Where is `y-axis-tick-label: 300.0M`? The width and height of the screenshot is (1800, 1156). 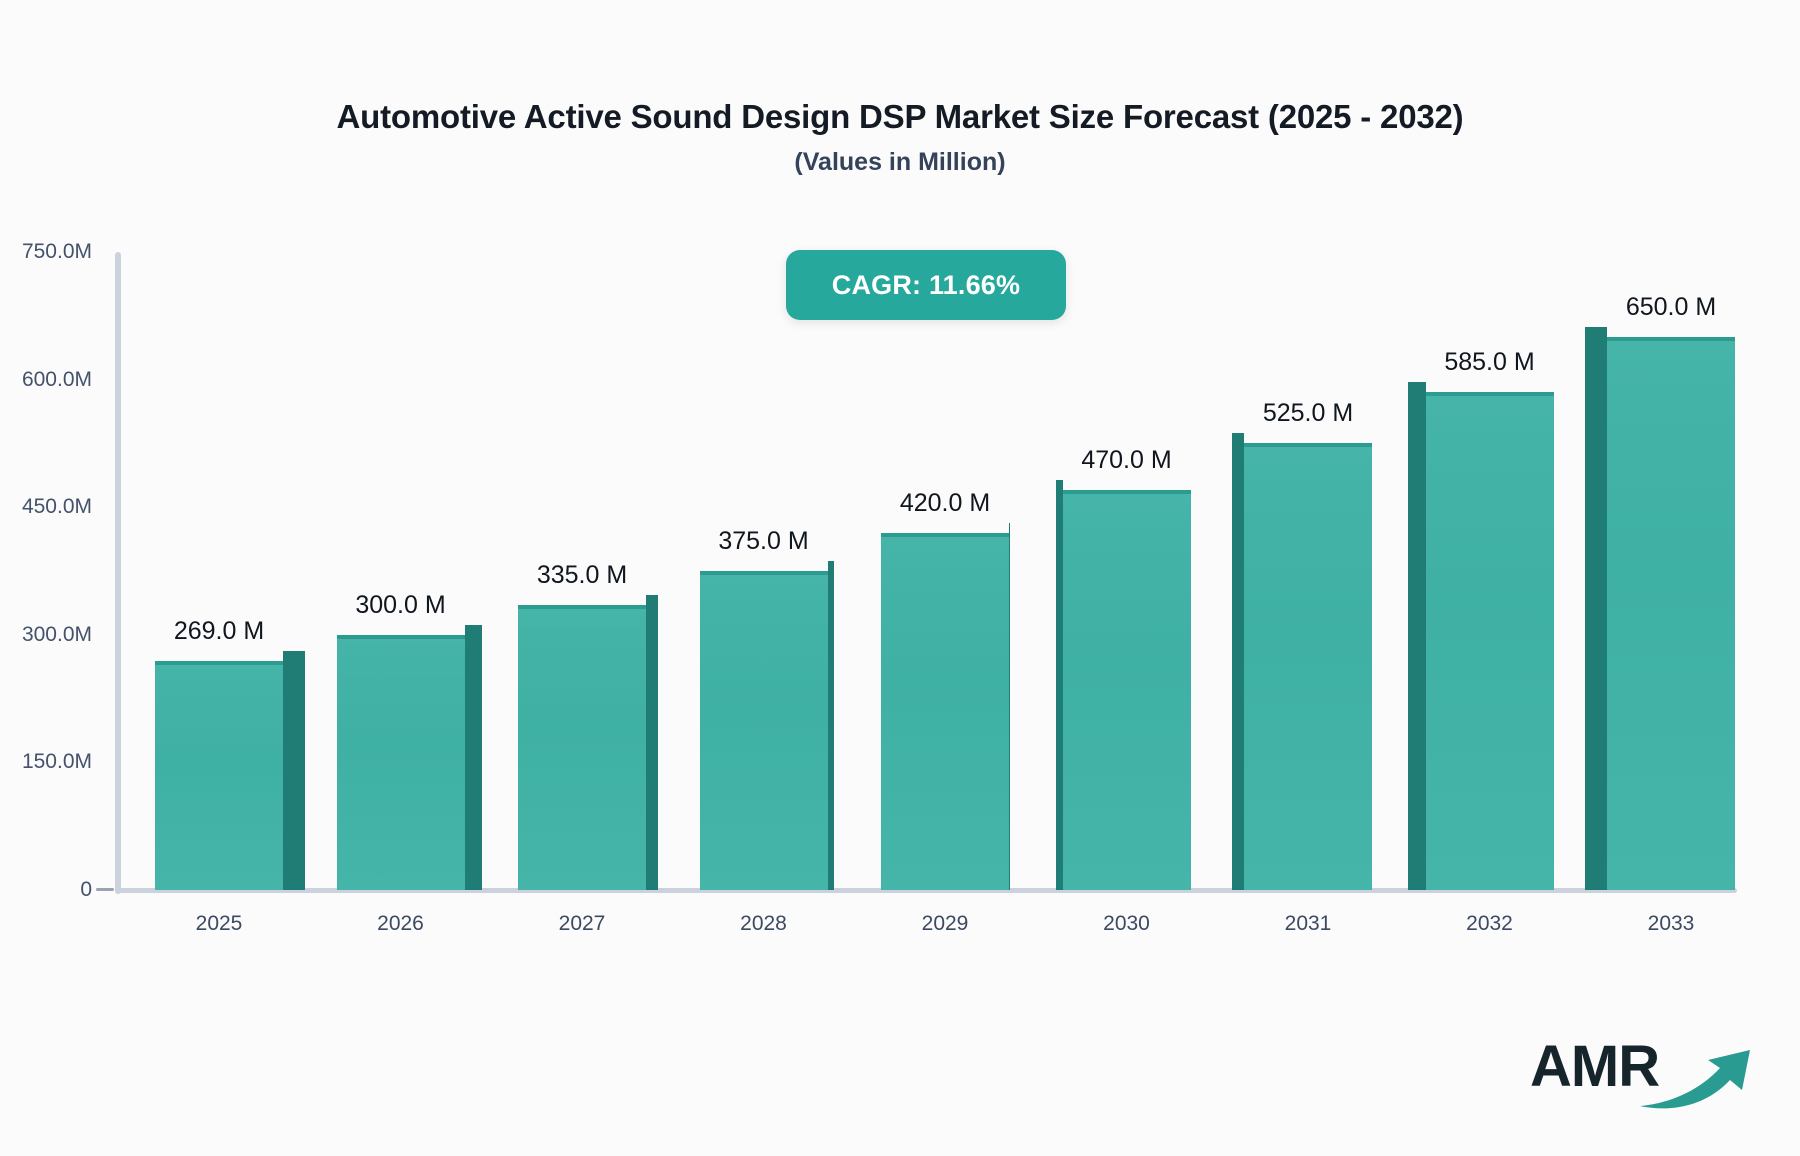
y-axis-tick-label: 300.0M is located at coordinates (56, 634).